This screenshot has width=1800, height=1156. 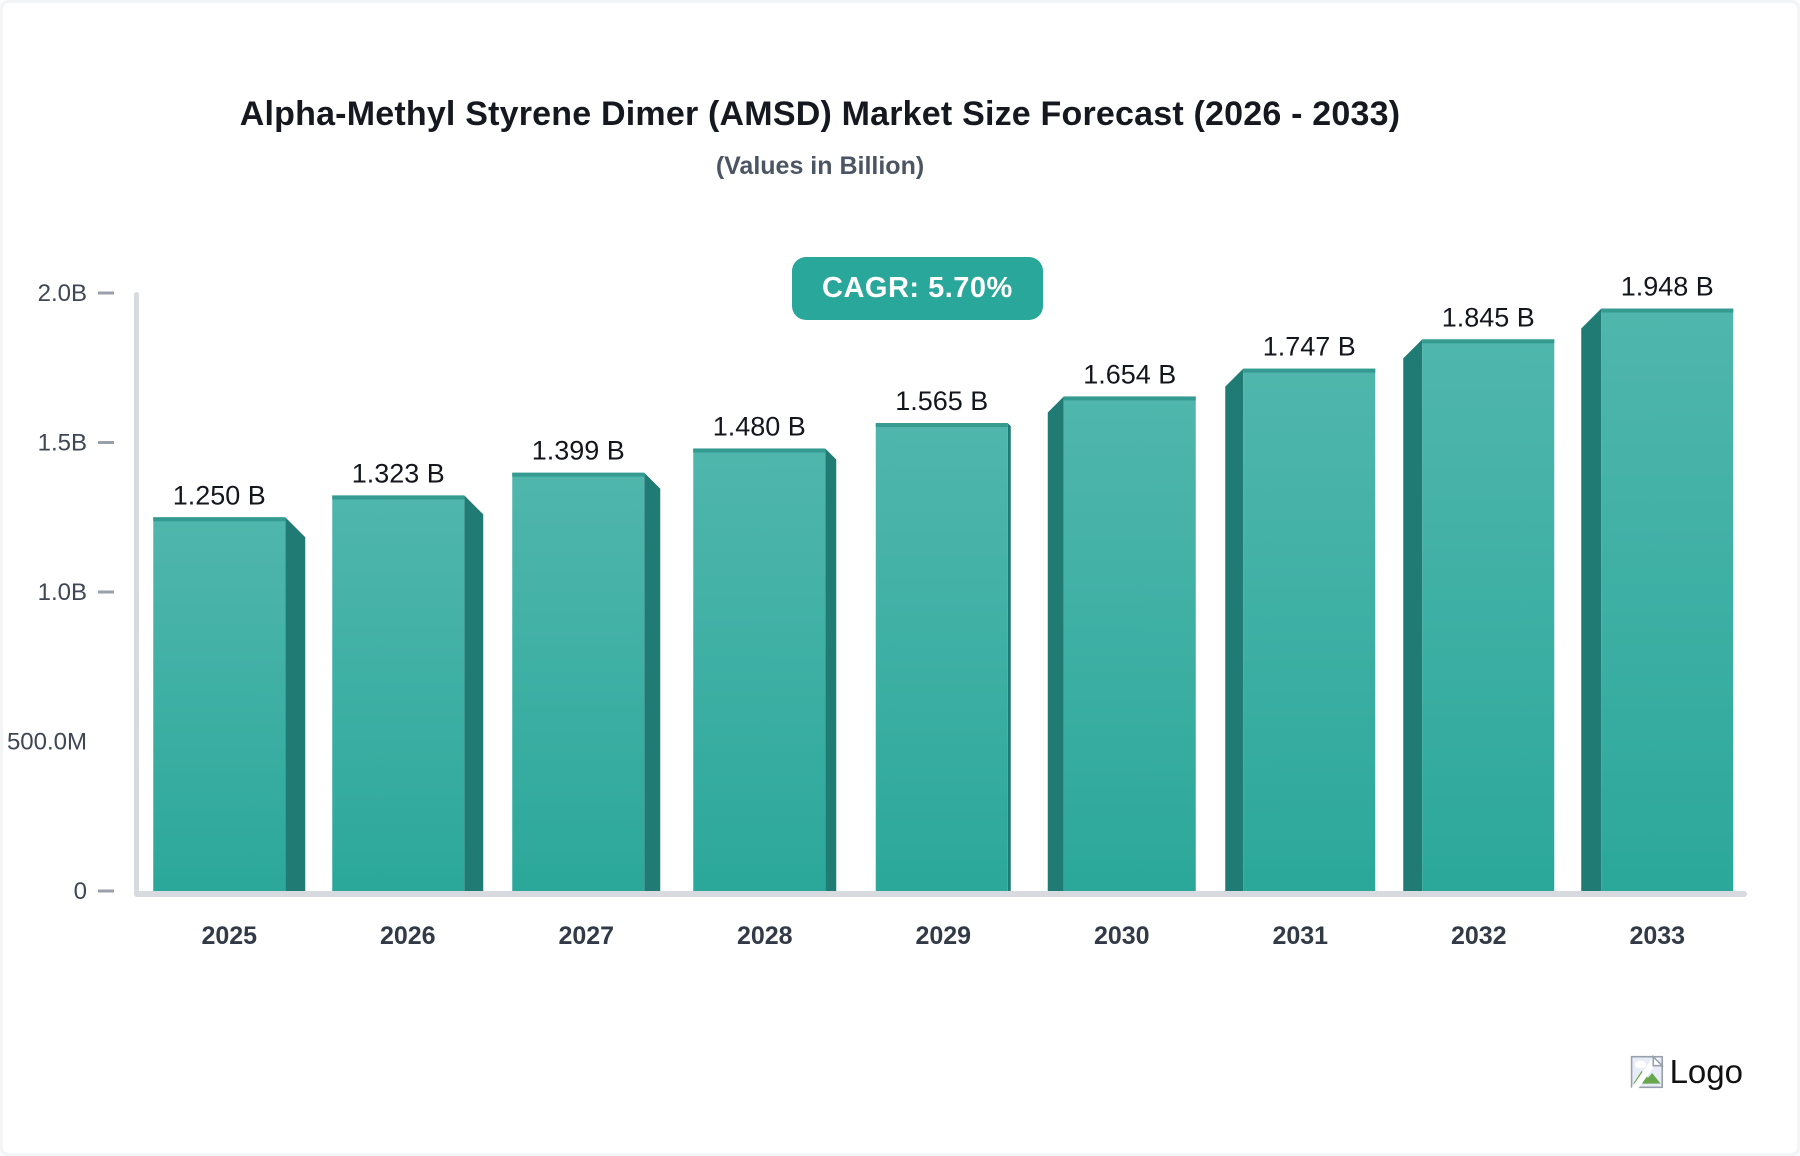 I want to click on x-axis-label-2027: 2027, so click(x=586, y=936).